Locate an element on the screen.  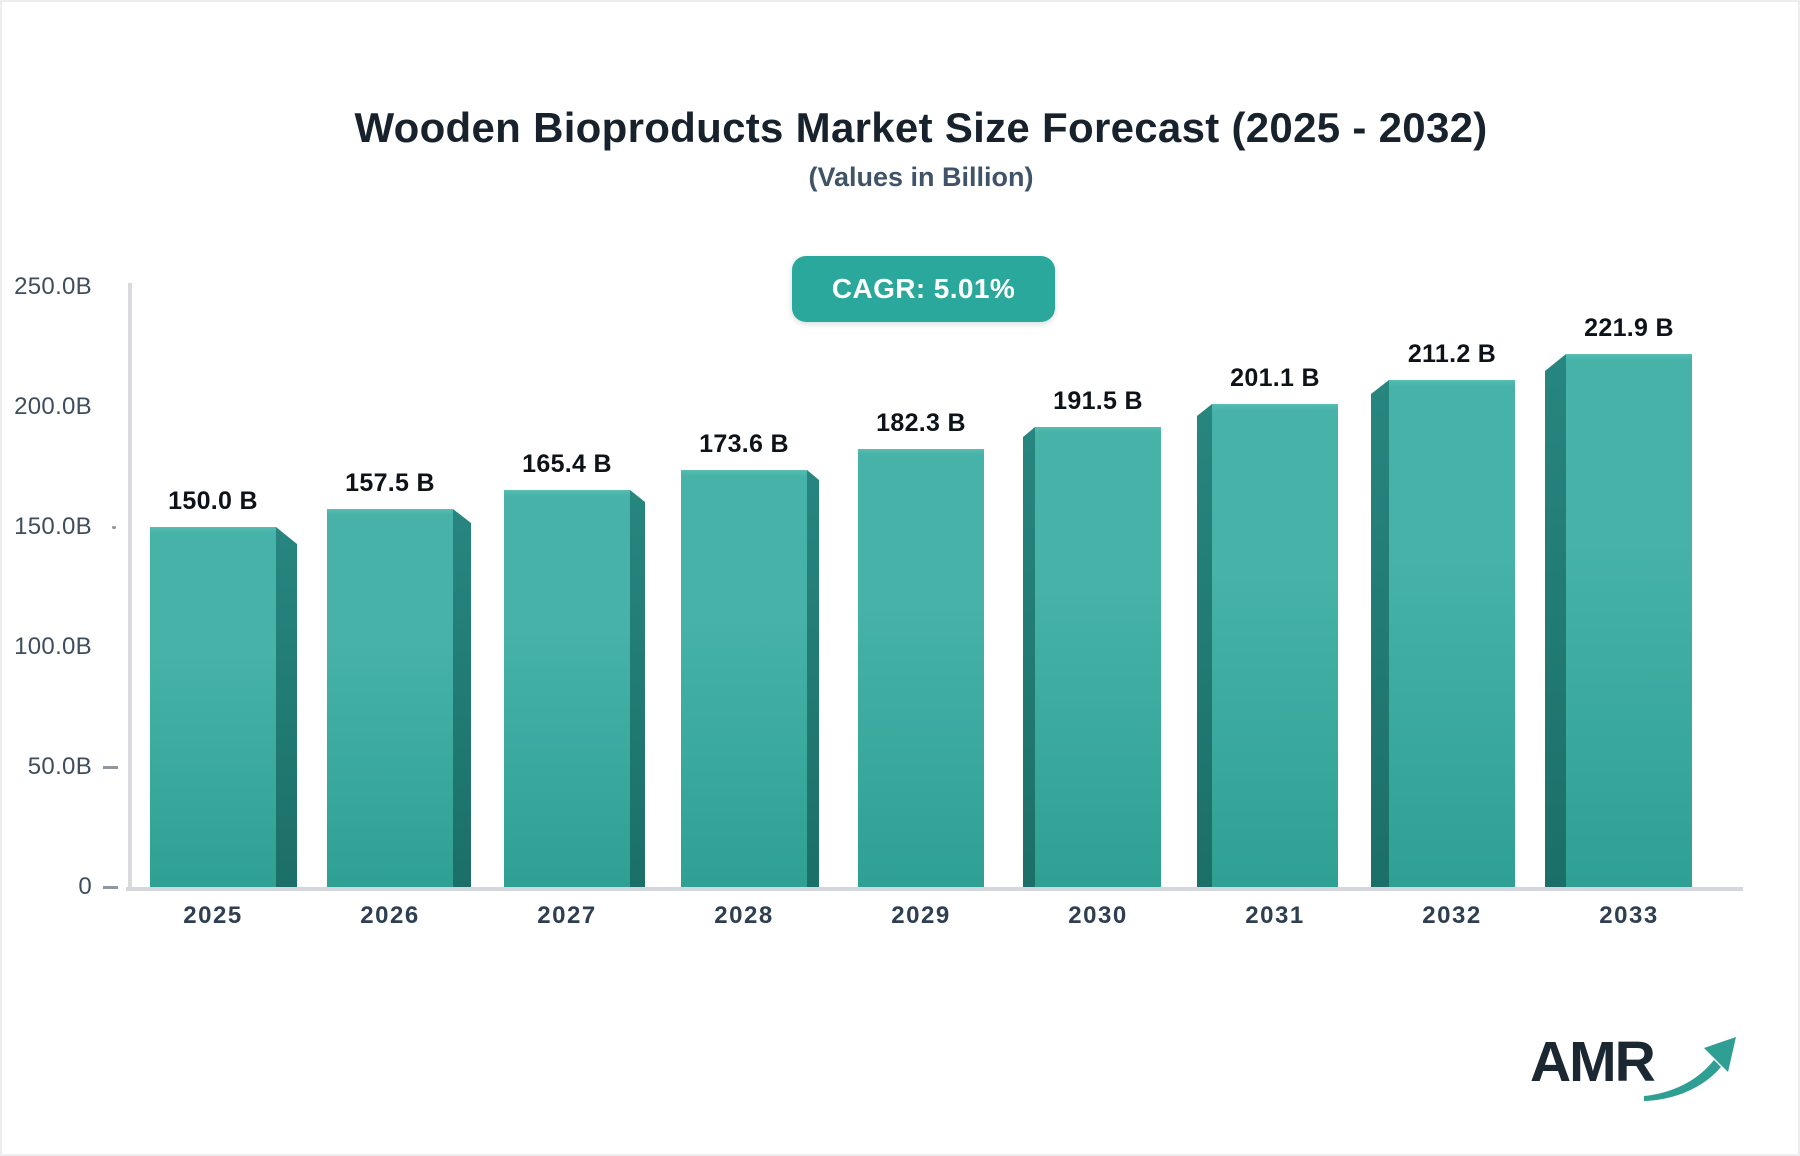
y-axis-label-250.0B: 250.0B is located at coordinates (53, 286).